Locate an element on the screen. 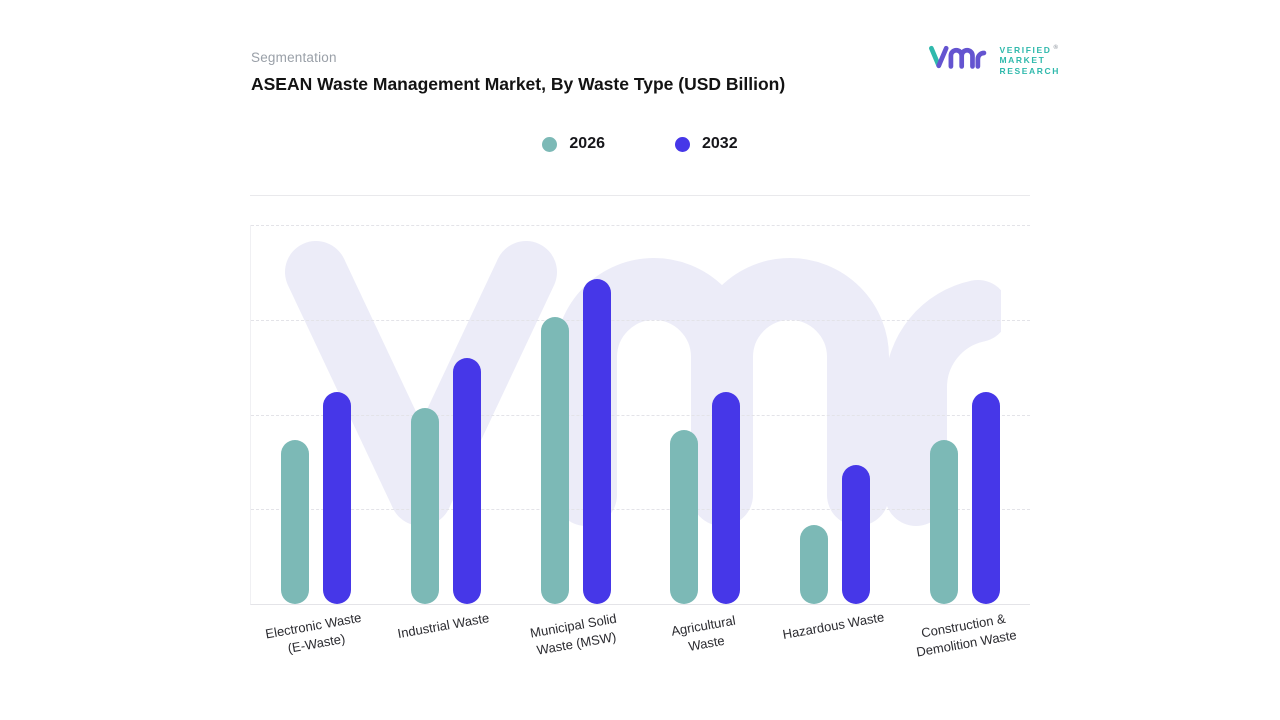  x-axis-label: Hazardous Waste is located at coordinates (833, 625).